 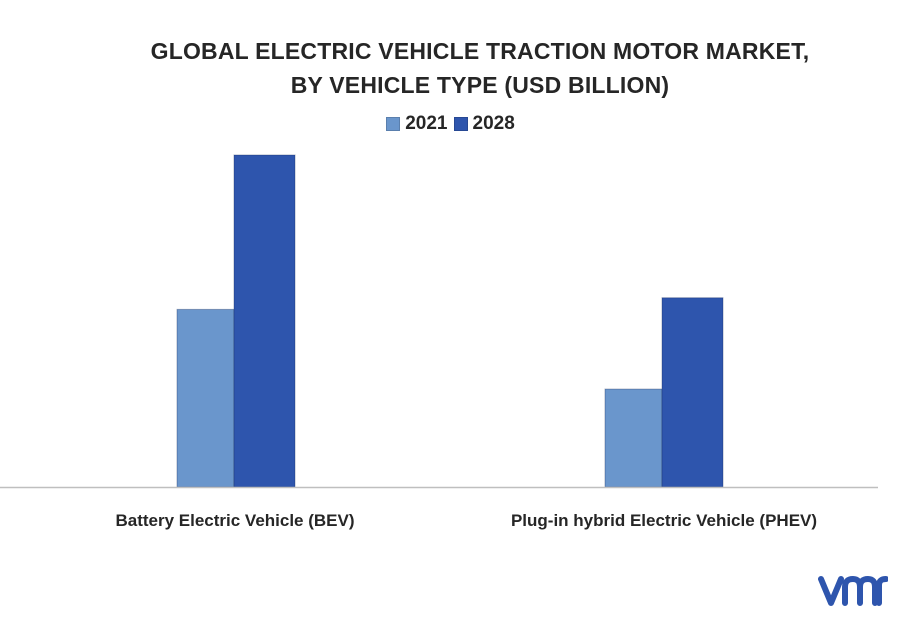 I want to click on bar-2021-bev, so click(x=205, y=398).